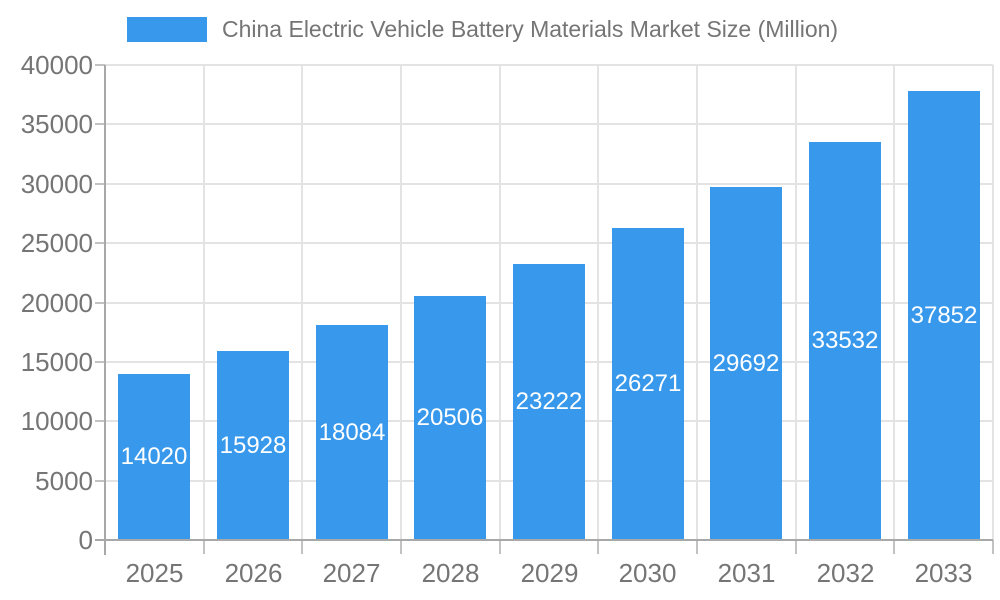  I want to click on bar: 20506, so click(450, 418).